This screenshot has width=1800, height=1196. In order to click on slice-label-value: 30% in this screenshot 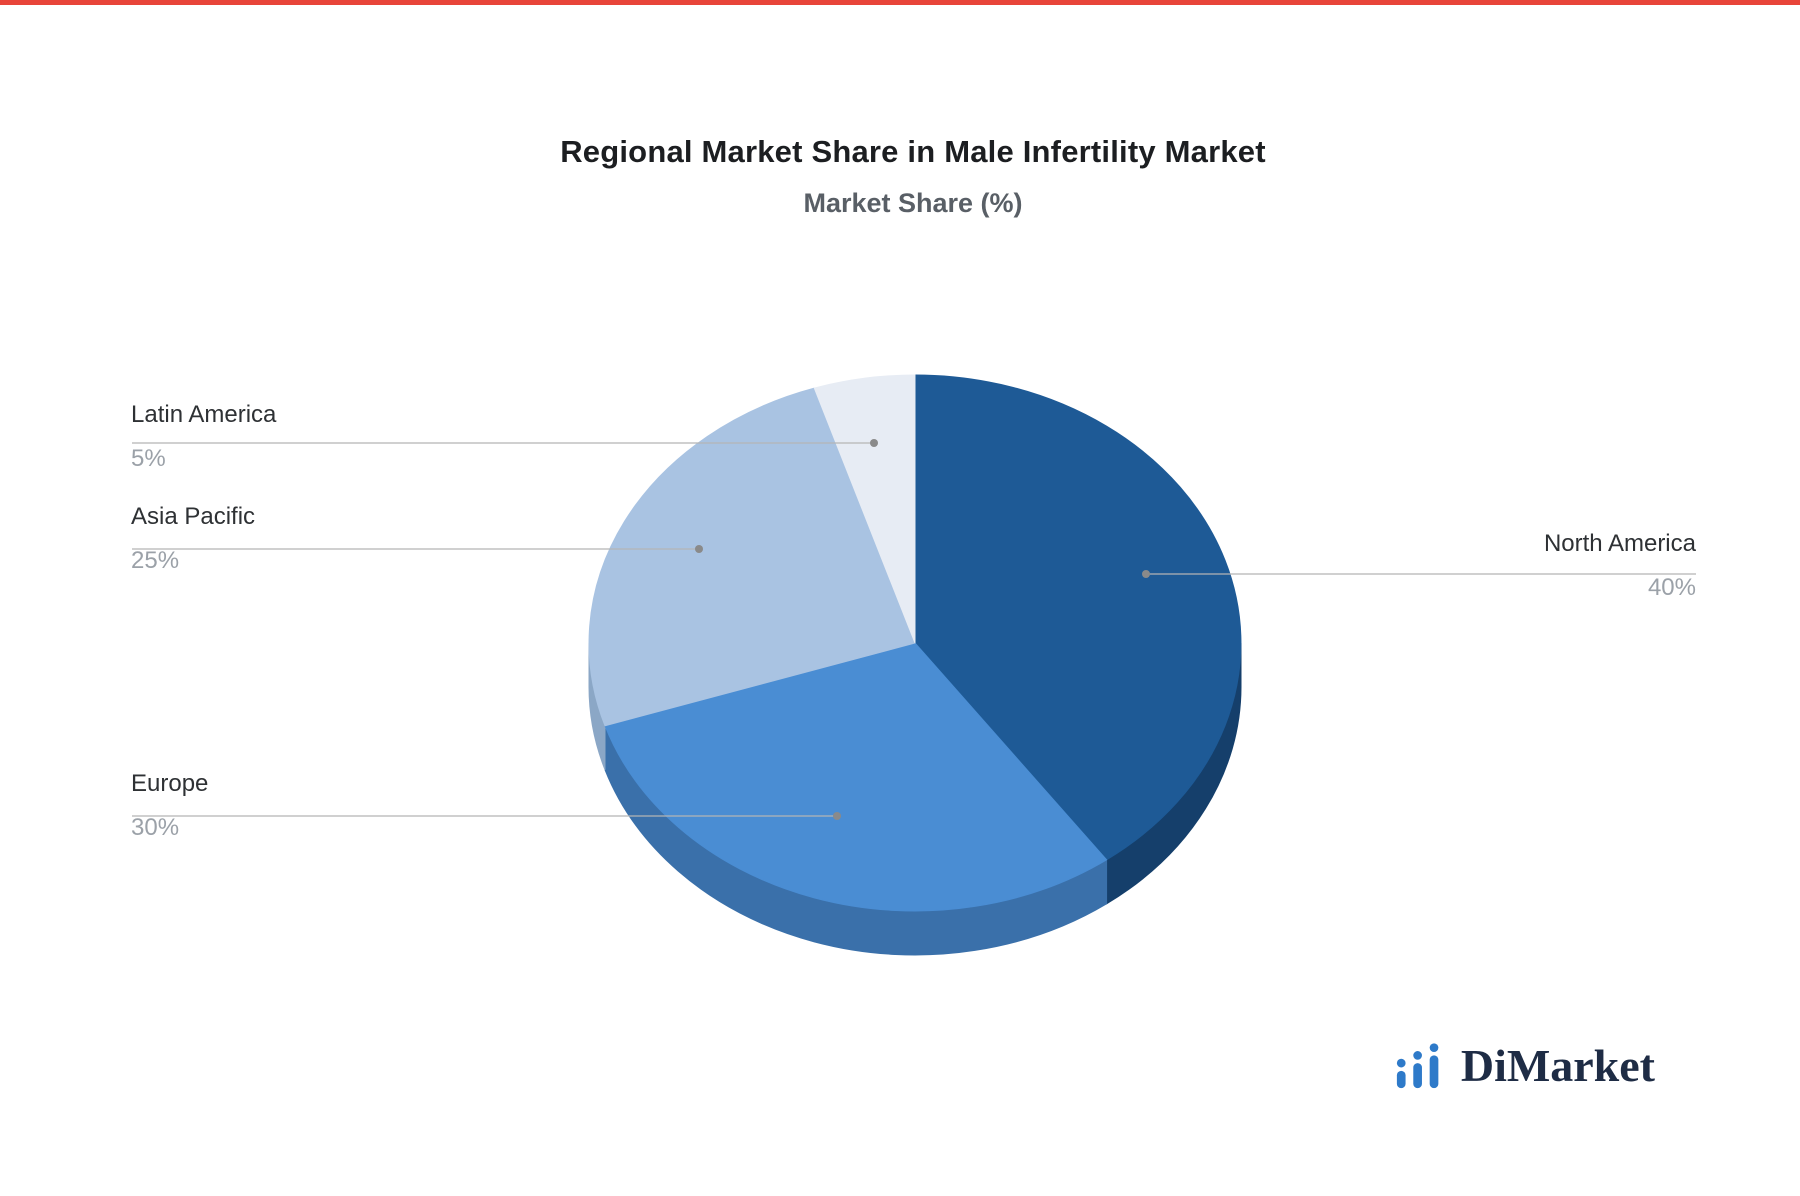, I will do `click(155, 827)`.